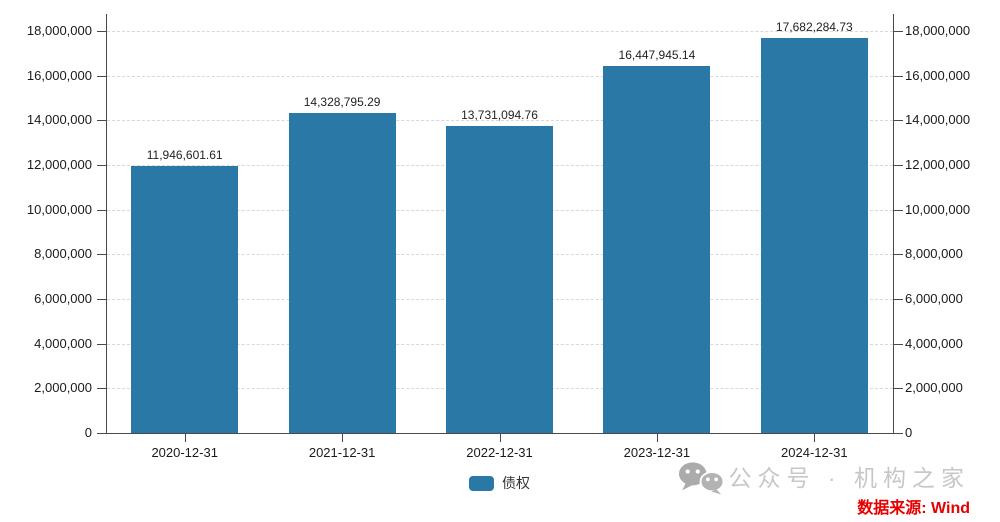 This screenshot has width=1000, height=522. I want to click on y-axis-label-left: 2,000,000, so click(63, 388).